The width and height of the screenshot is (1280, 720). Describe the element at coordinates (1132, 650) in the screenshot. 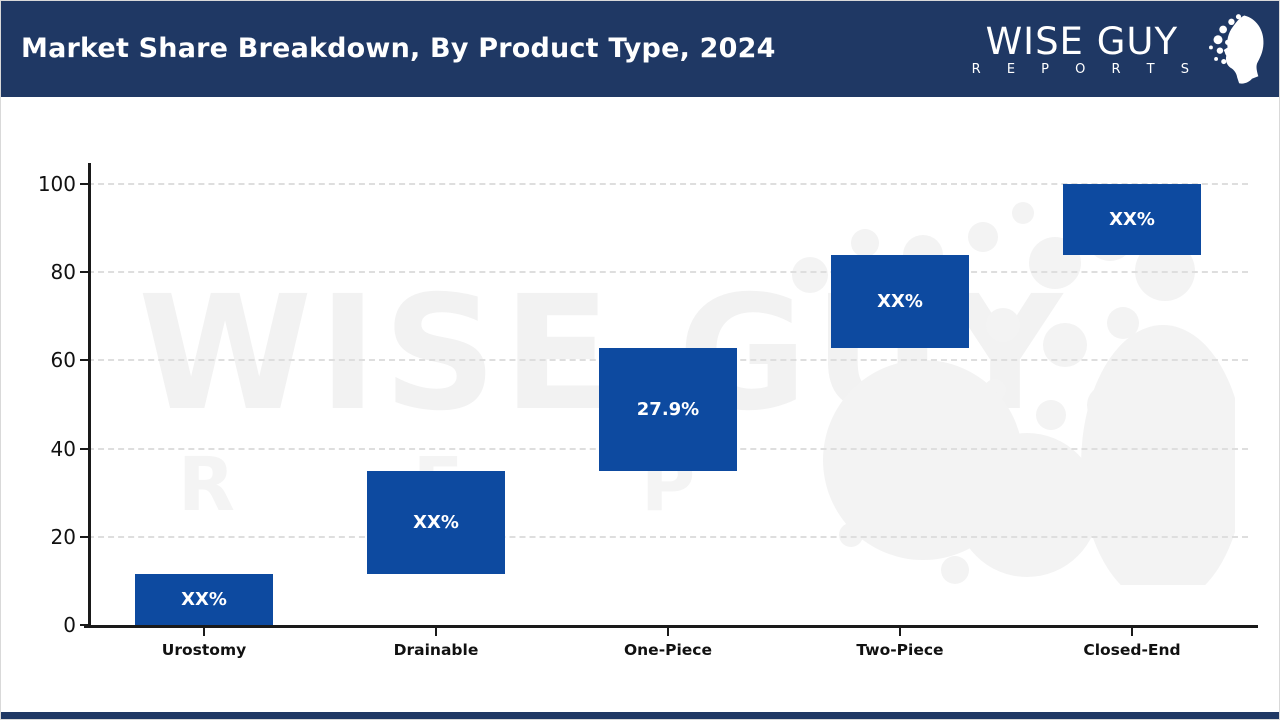

I see `x-tick-label: Closed-End` at that location.